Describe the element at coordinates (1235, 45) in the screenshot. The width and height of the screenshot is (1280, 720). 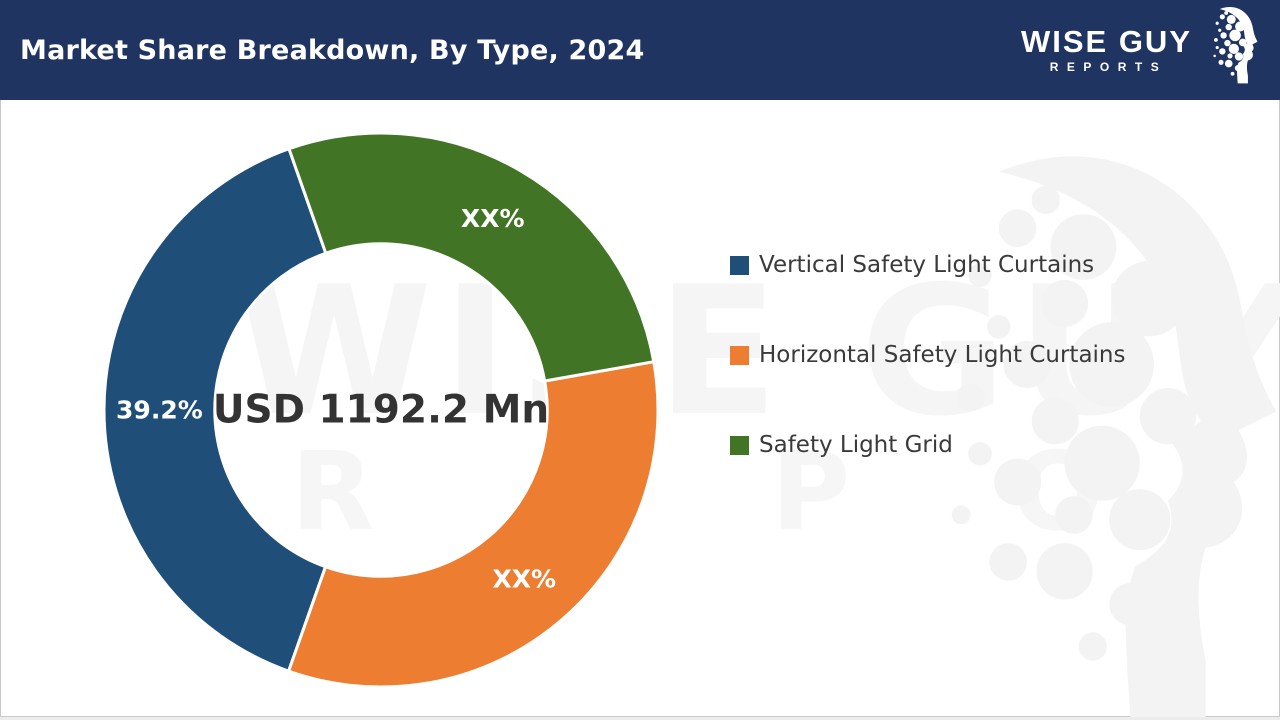
I see `logo-face-icon` at that location.